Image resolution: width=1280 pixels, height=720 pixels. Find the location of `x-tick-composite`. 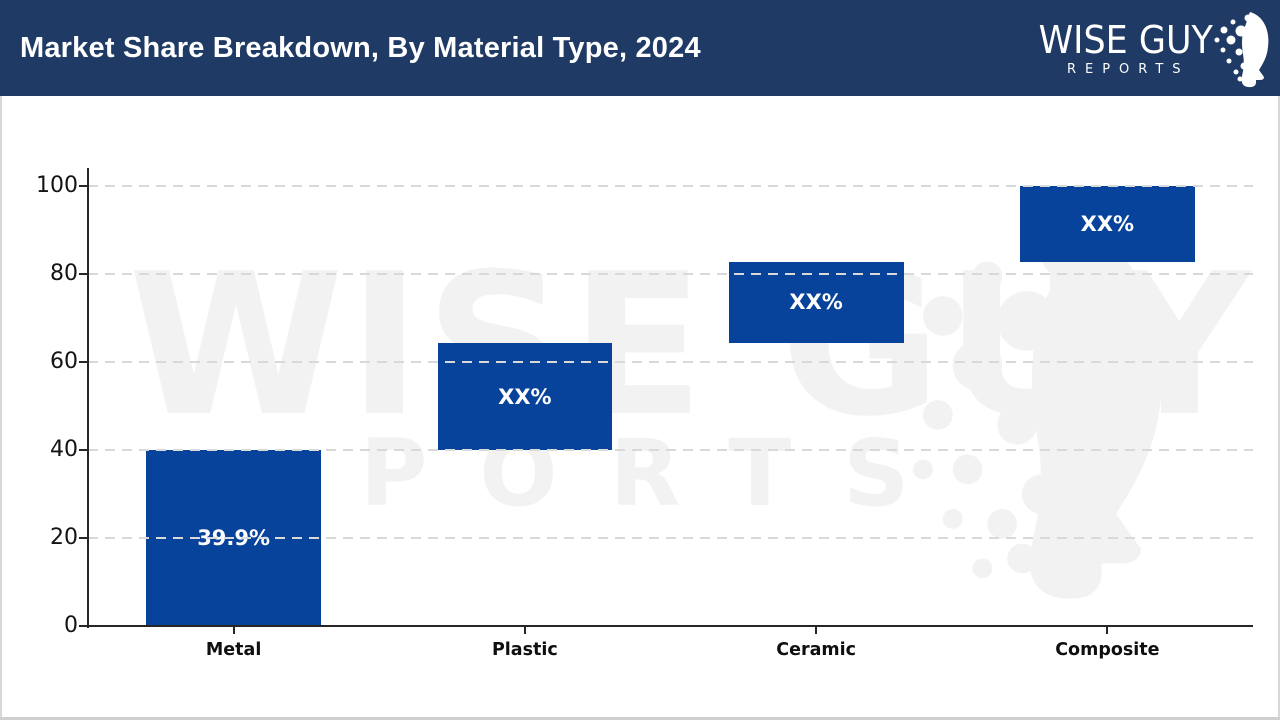

x-tick-composite is located at coordinates (1107, 630).